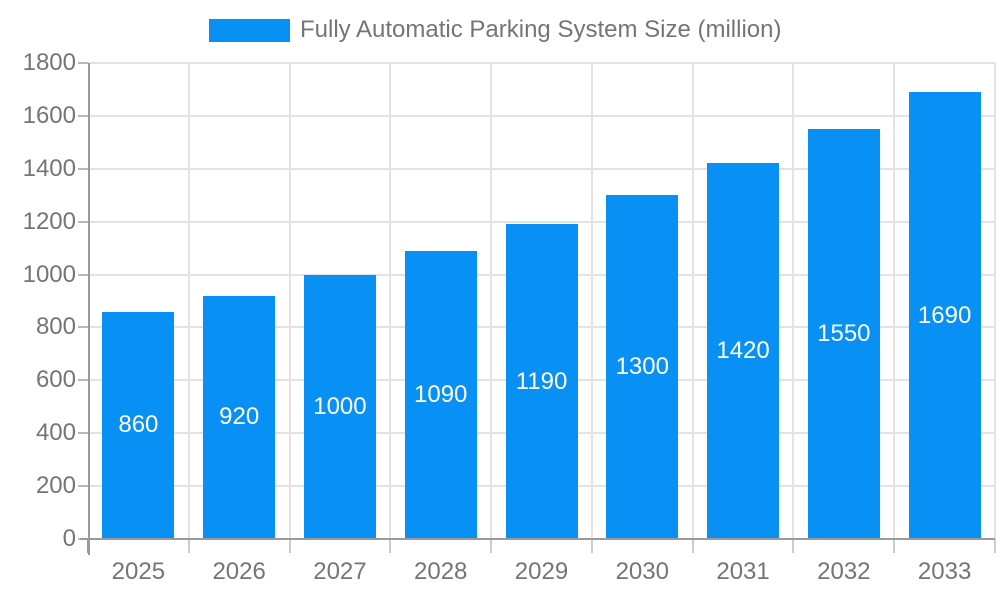 The height and width of the screenshot is (600, 1000). I want to click on bar-2031, so click(743, 351).